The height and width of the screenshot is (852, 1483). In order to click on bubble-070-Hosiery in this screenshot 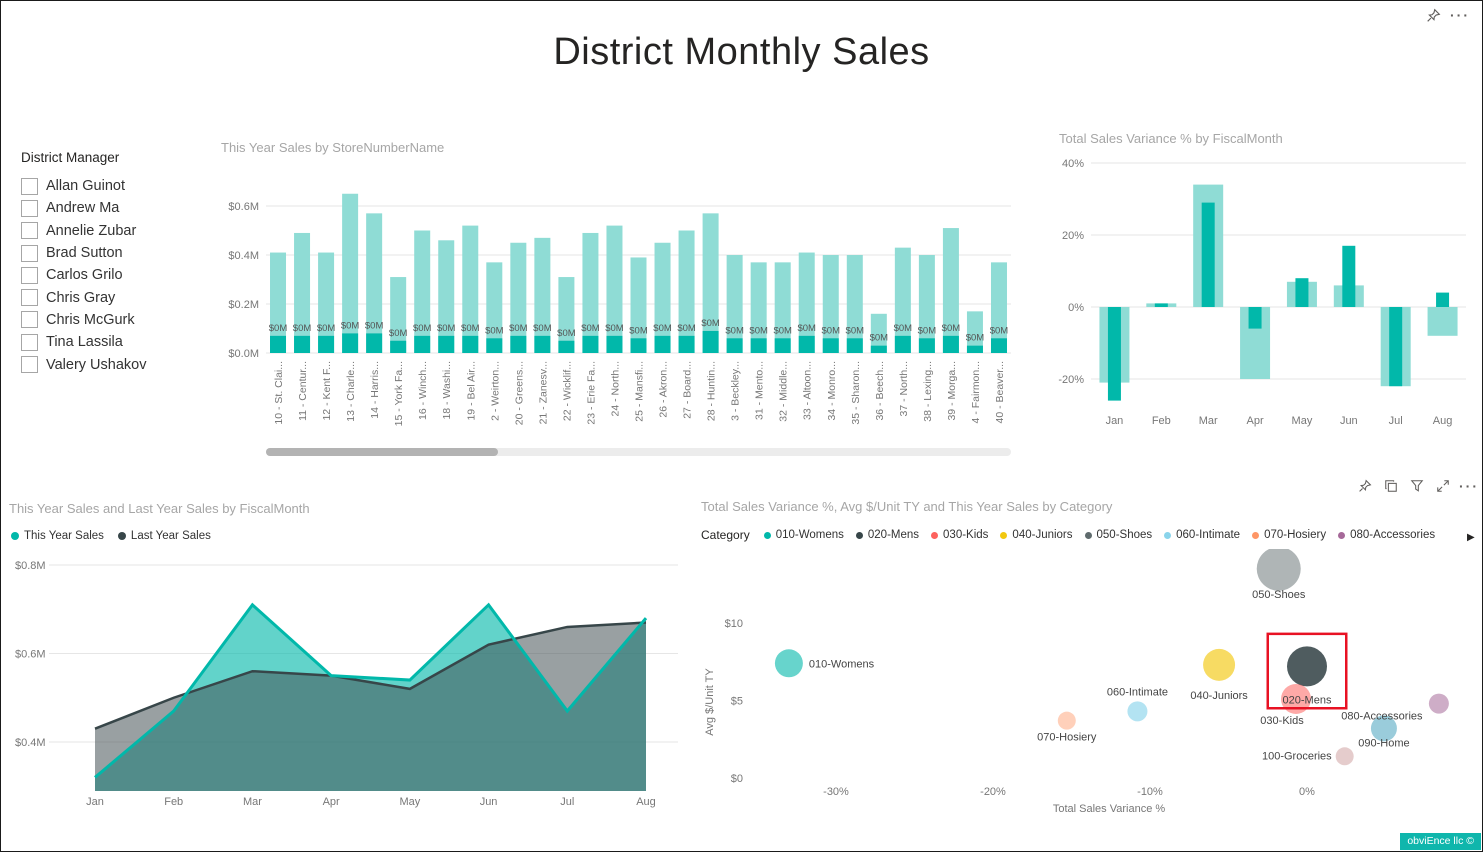, I will do `click(1066, 720)`.